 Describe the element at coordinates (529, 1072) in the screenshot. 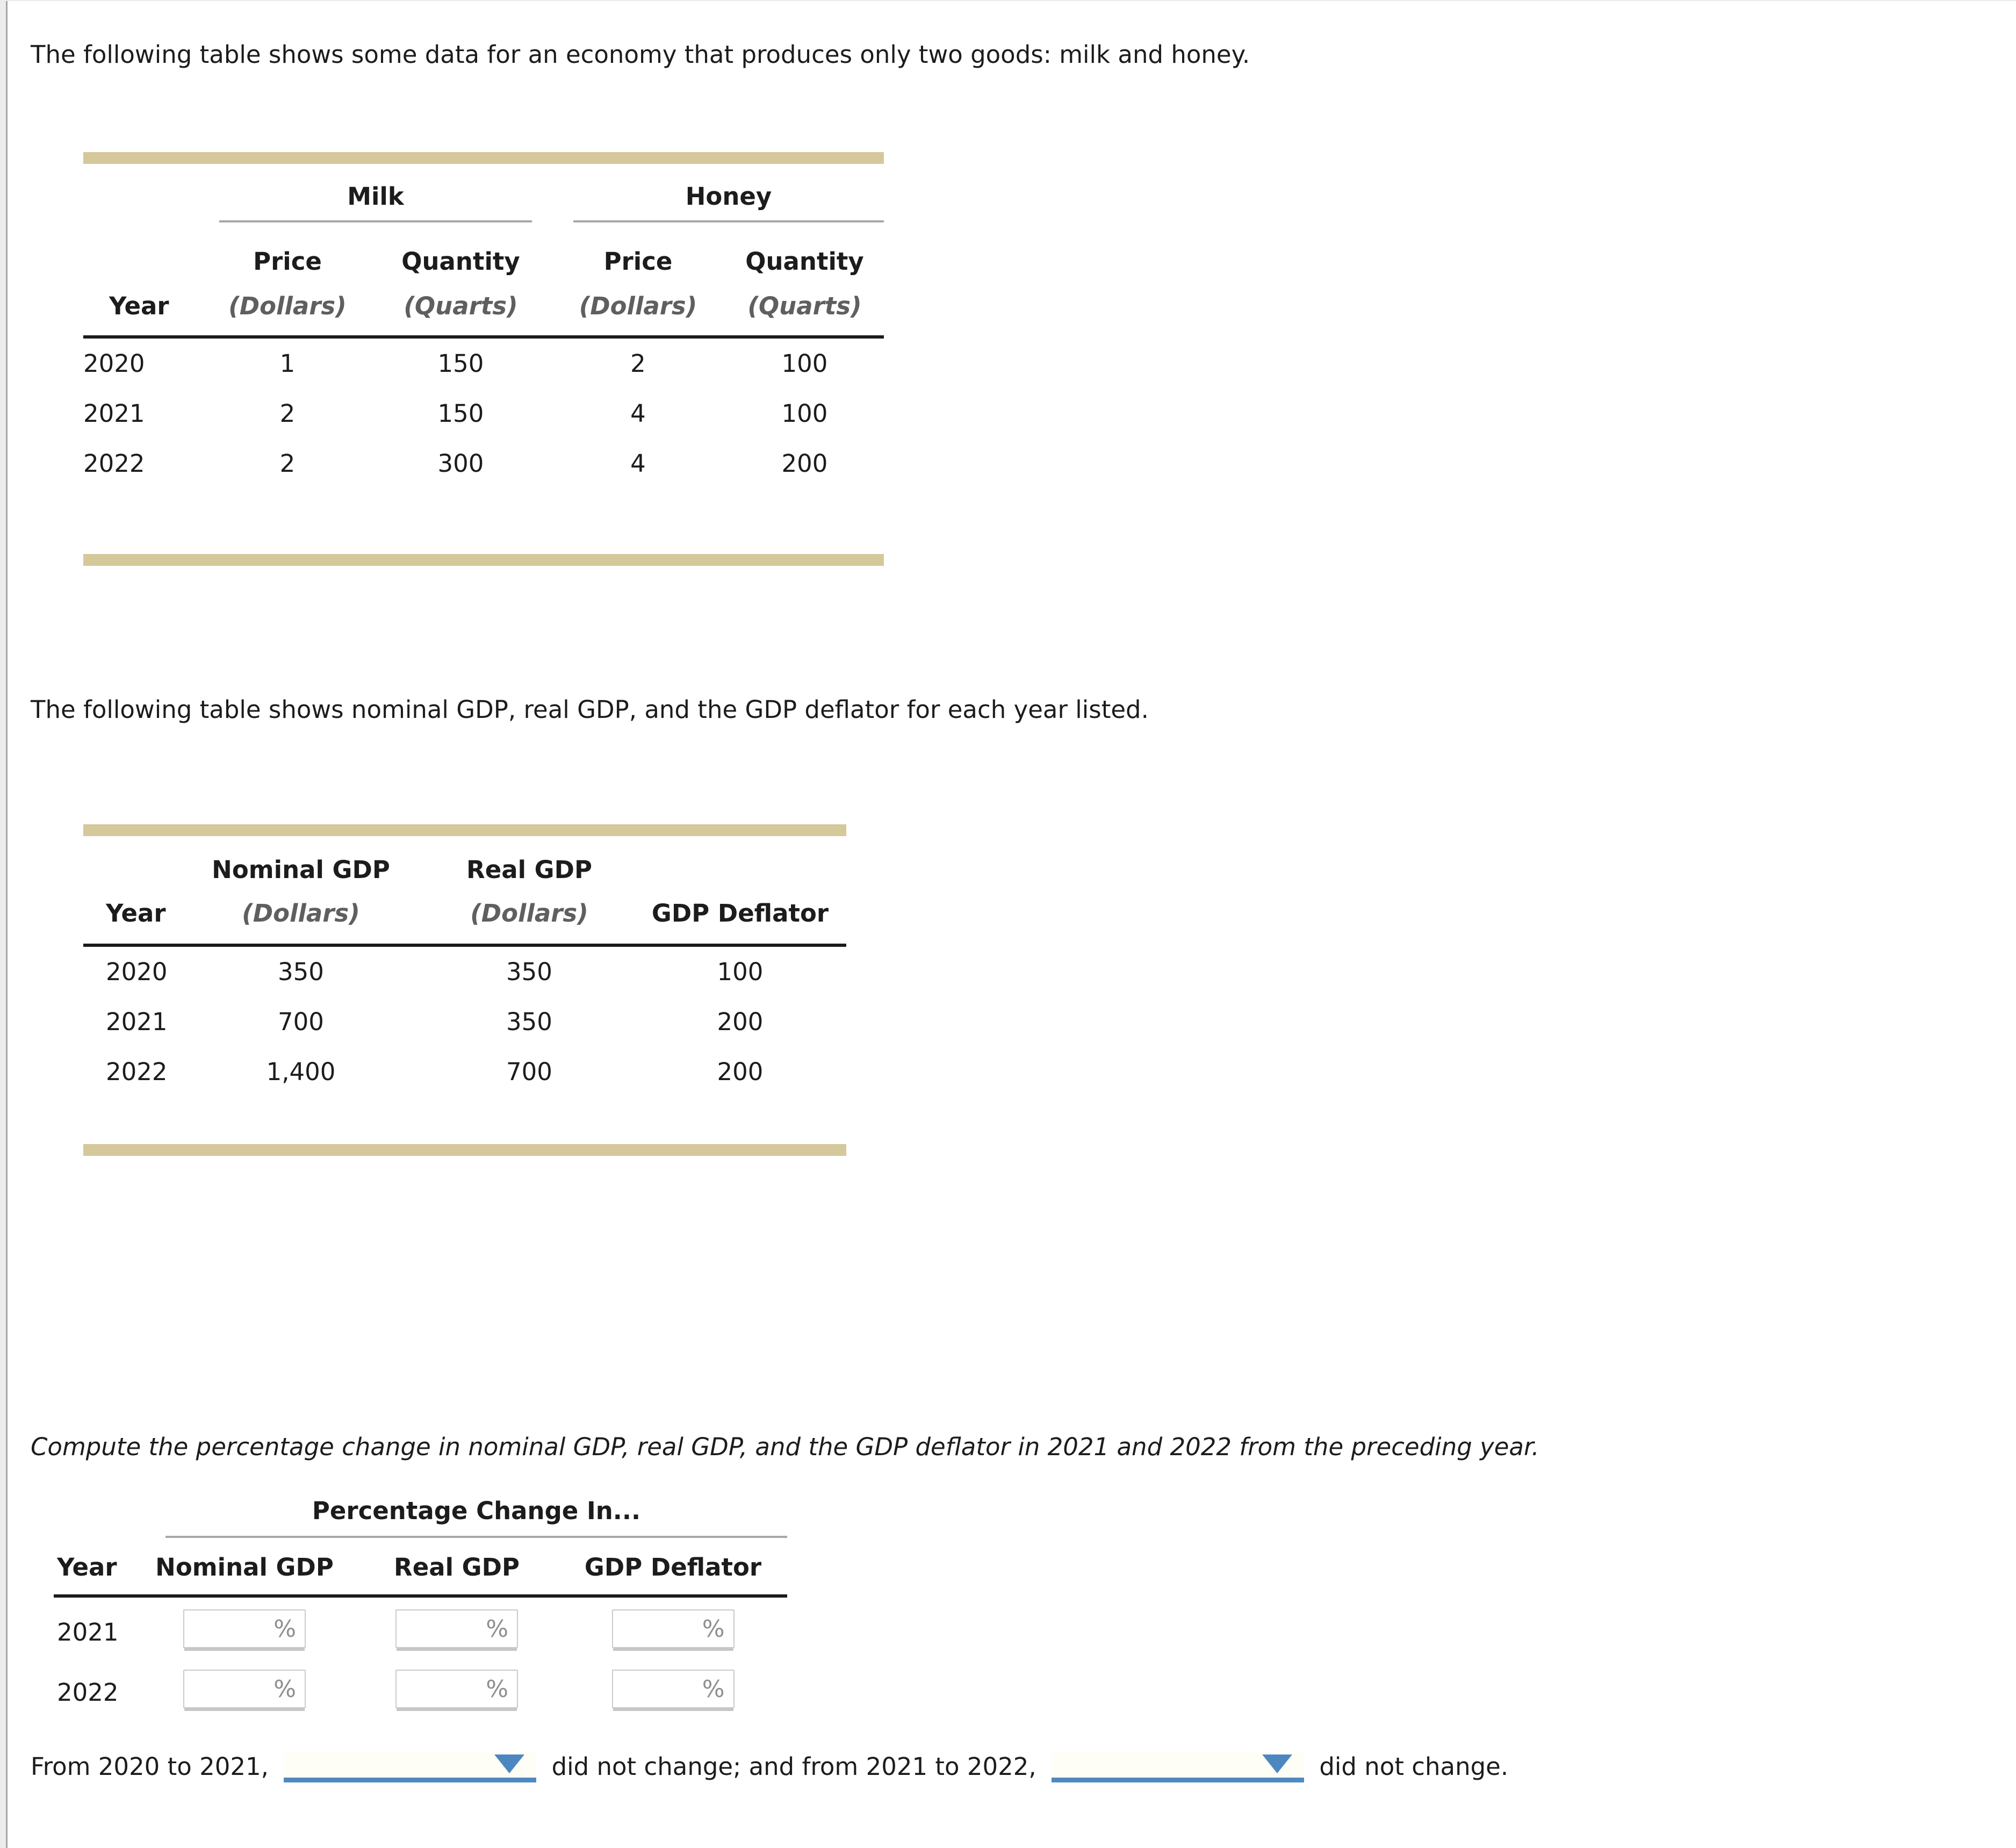

I see `real-gdp-value: 700` at that location.